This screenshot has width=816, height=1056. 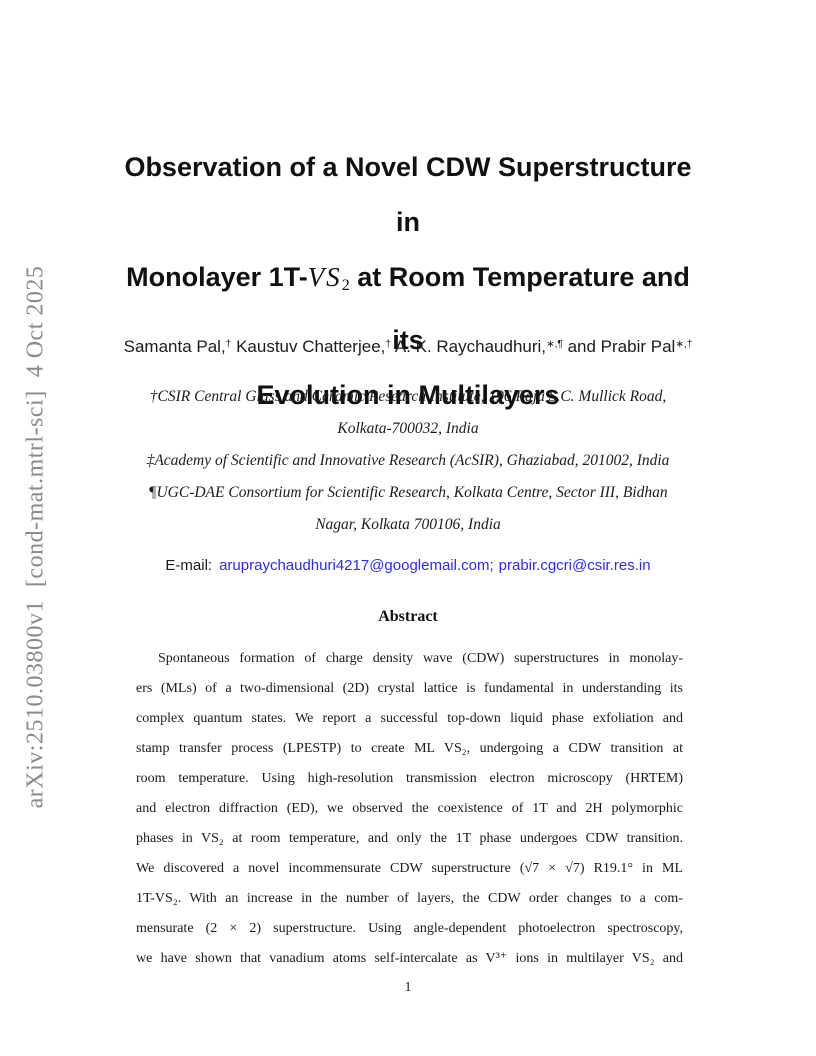 I want to click on title-line-3: Evolution in Multilayers, so click(x=408, y=395).